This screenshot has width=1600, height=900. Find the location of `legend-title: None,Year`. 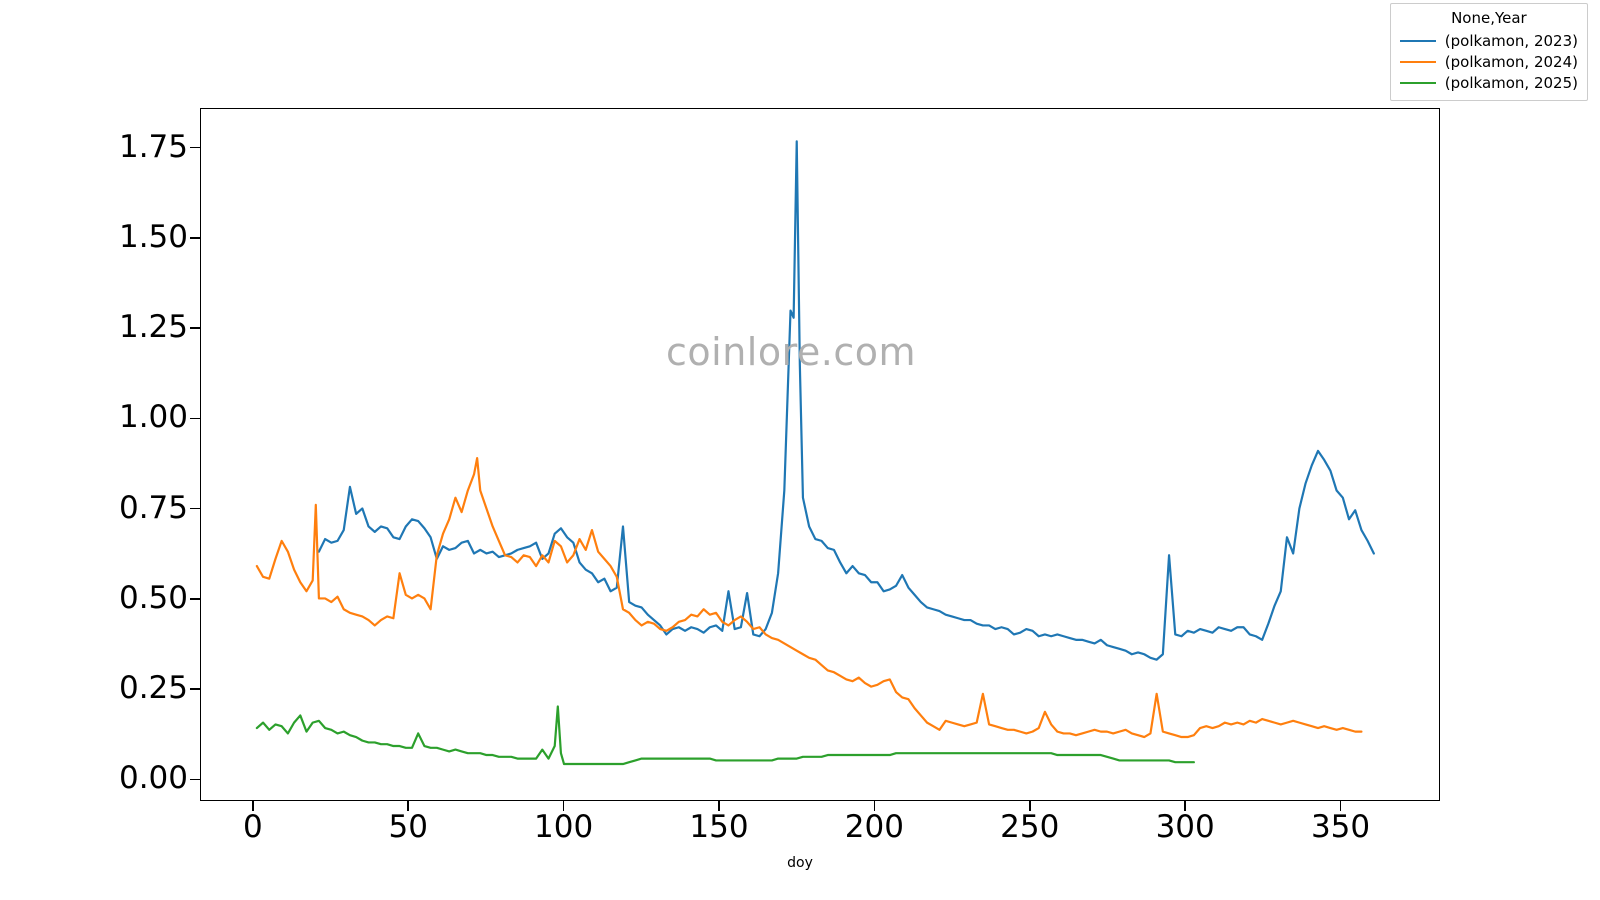

legend-title: None,Year is located at coordinates (1489, 18).